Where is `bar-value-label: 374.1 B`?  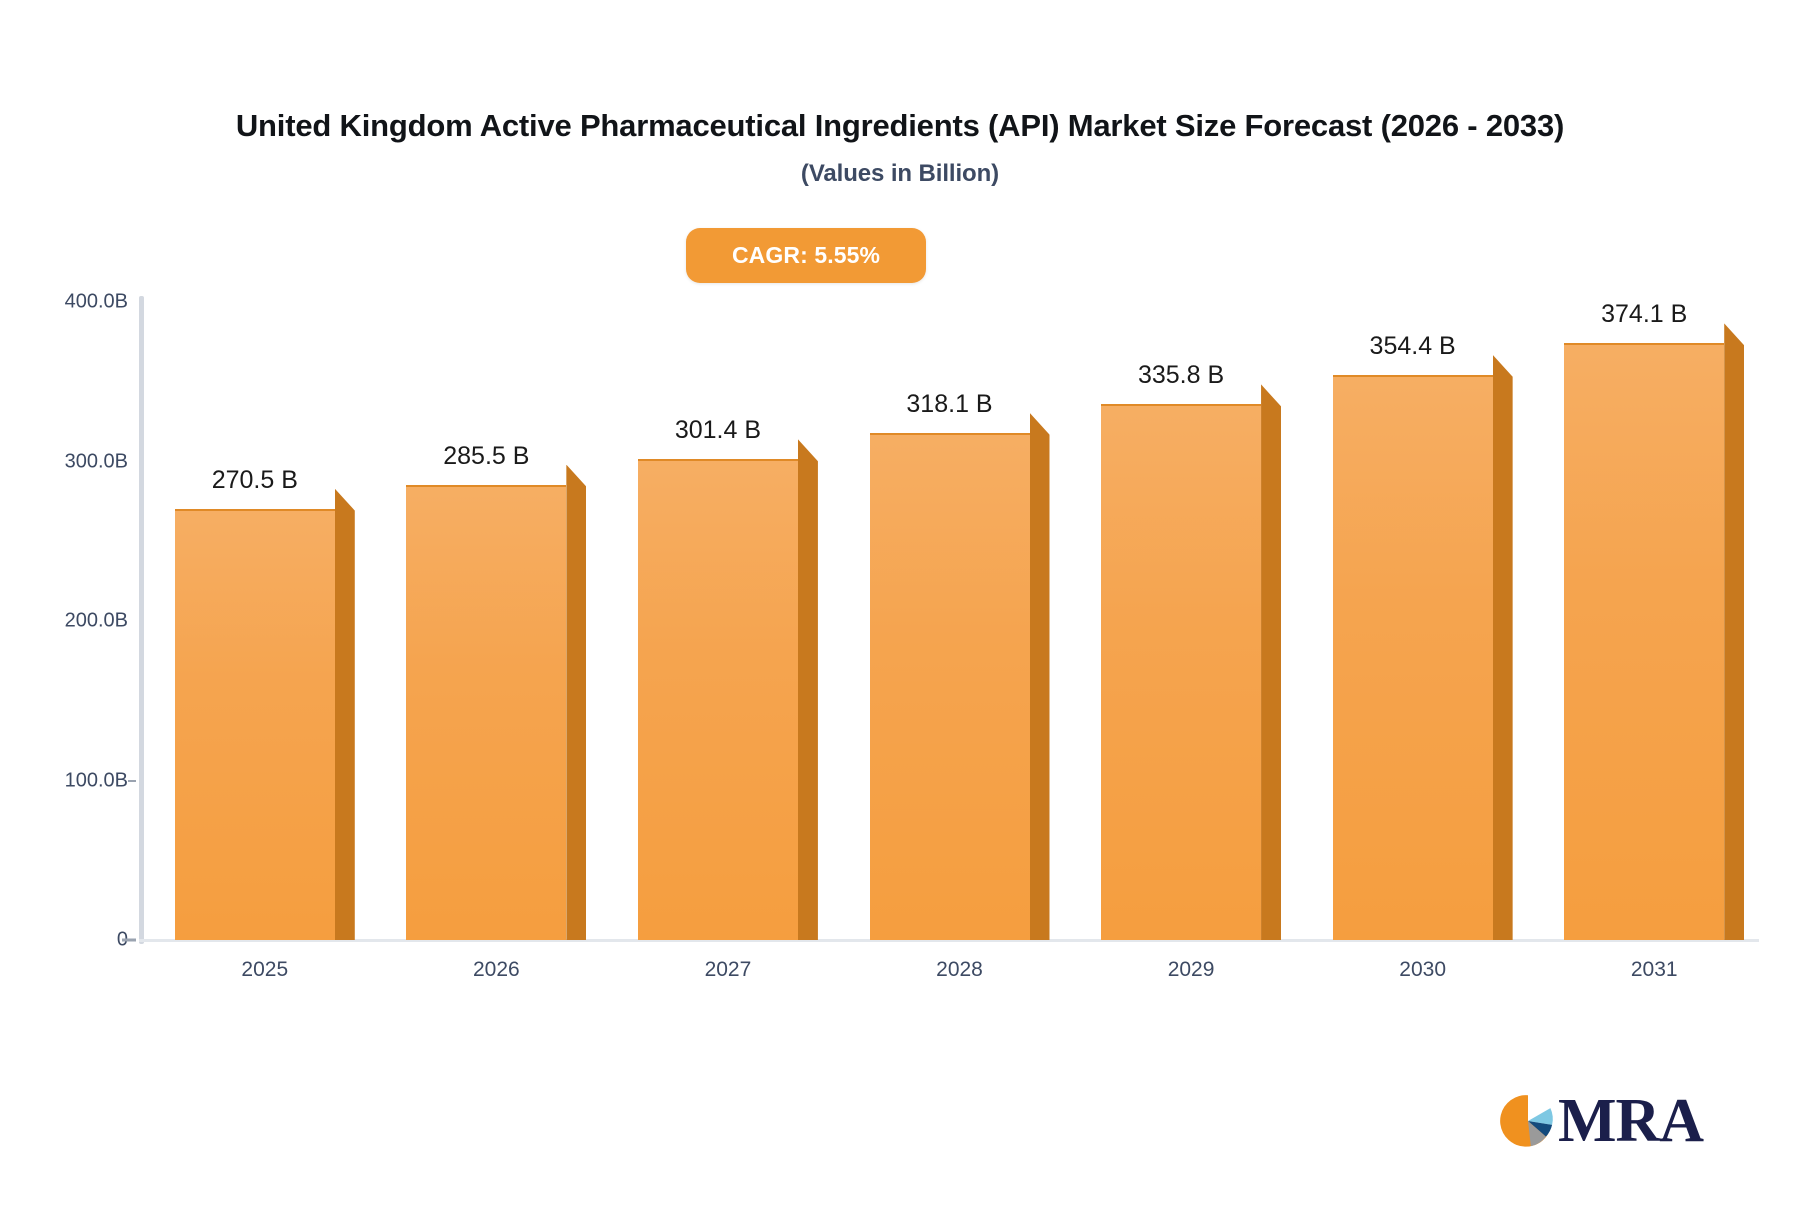 bar-value-label: 374.1 B is located at coordinates (1644, 314).